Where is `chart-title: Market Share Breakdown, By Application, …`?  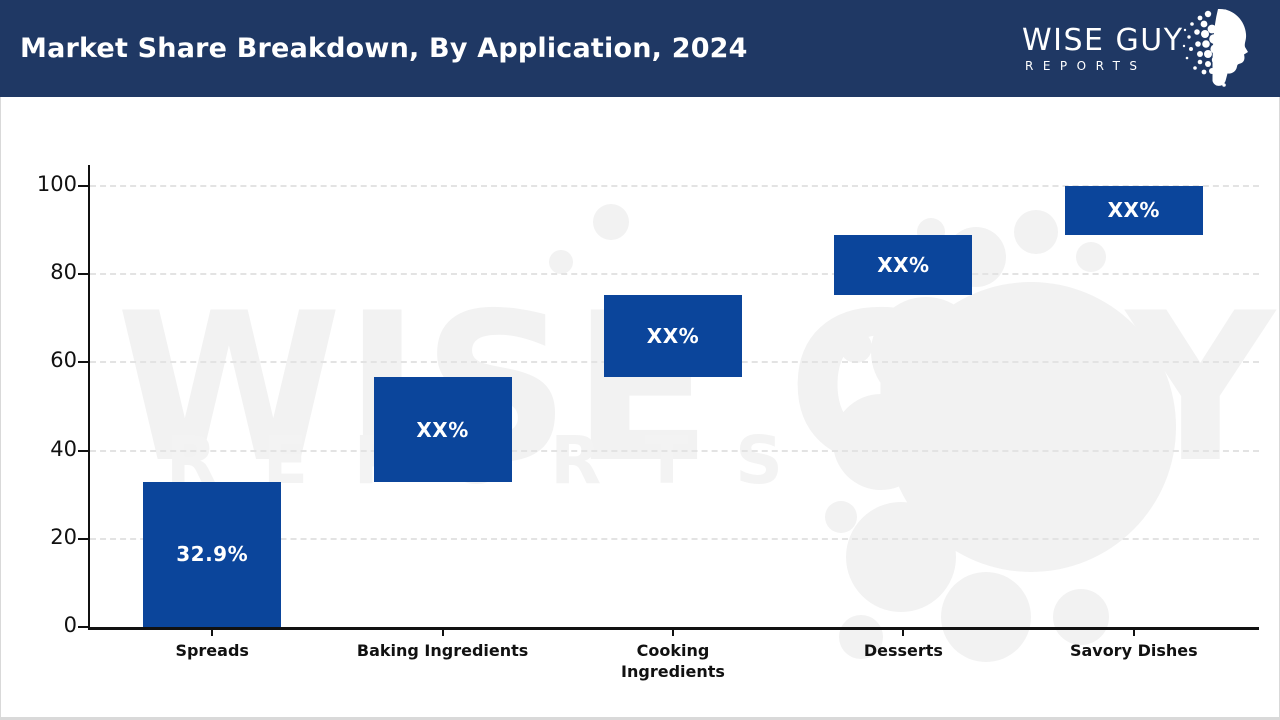
chart-title: Market Share Breakdown, By Application, … is located at coordinates (384, 48).